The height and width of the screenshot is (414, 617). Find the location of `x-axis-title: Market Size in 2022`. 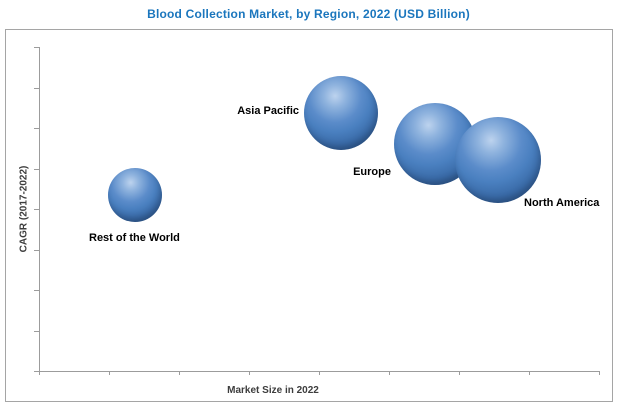

x-axis-title: Market Size in 2022 is located at coordinates (273, 390).